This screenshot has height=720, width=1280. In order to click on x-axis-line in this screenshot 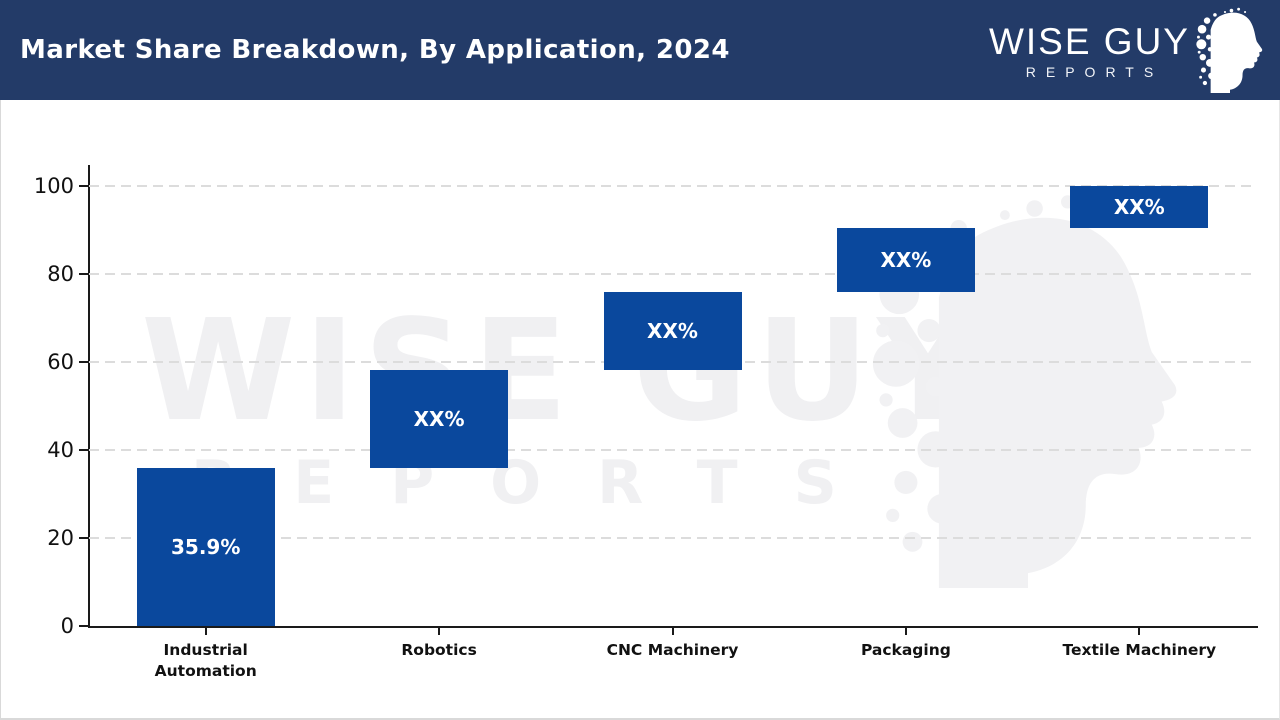, I will do `click(673, 627)`.